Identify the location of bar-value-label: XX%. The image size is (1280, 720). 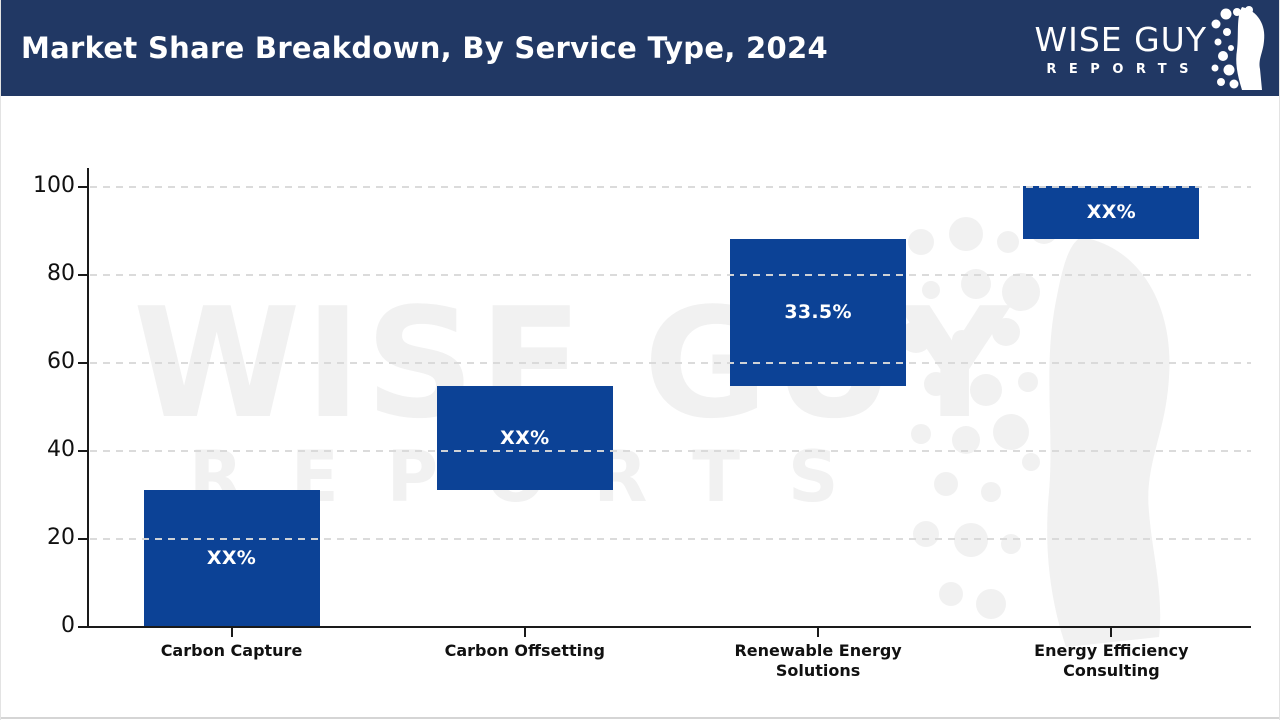
(231, 557).